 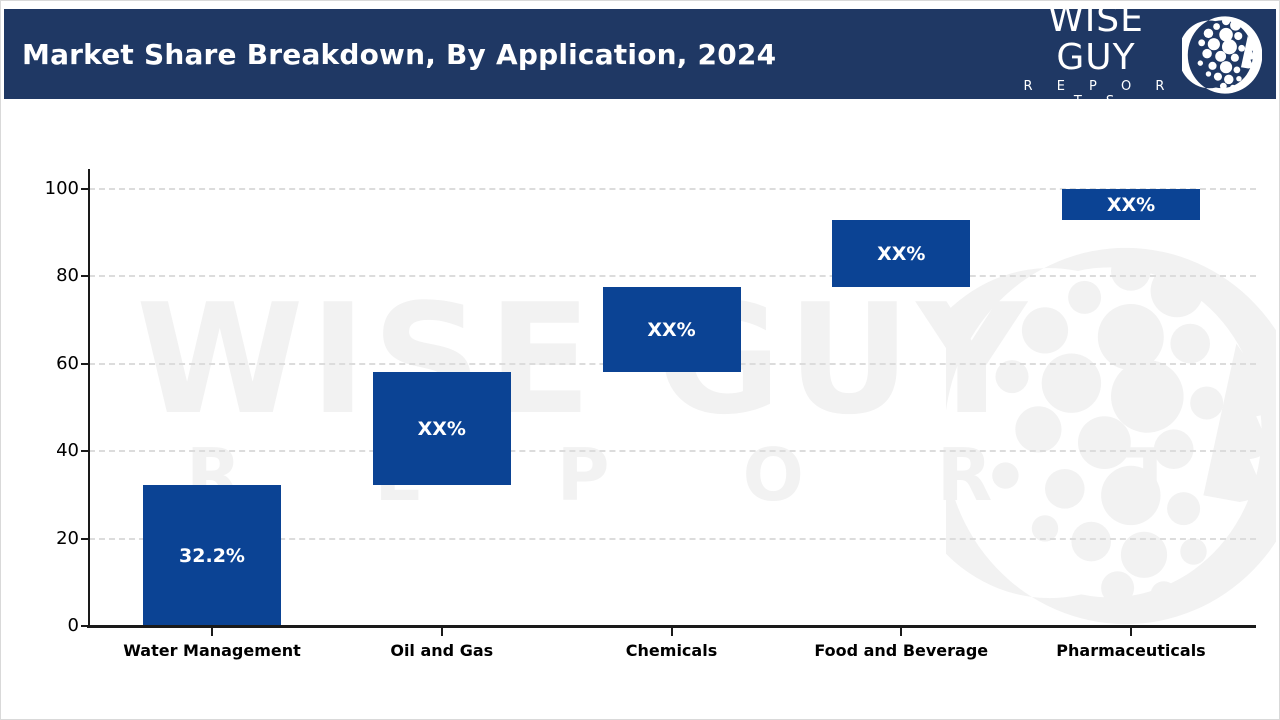 I want to click on ytick-label-60: 60, so click(x=67, y=363).